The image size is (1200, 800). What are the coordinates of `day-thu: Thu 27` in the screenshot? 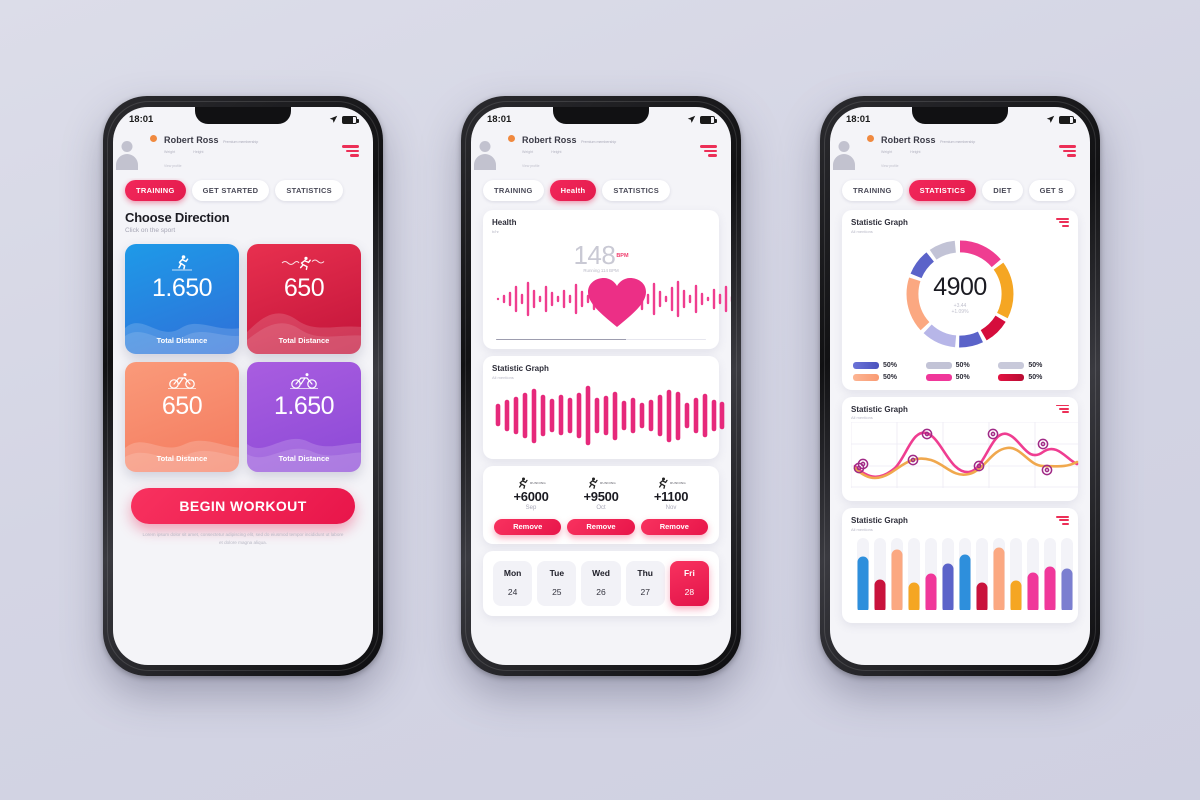 It's located at (645, 583).